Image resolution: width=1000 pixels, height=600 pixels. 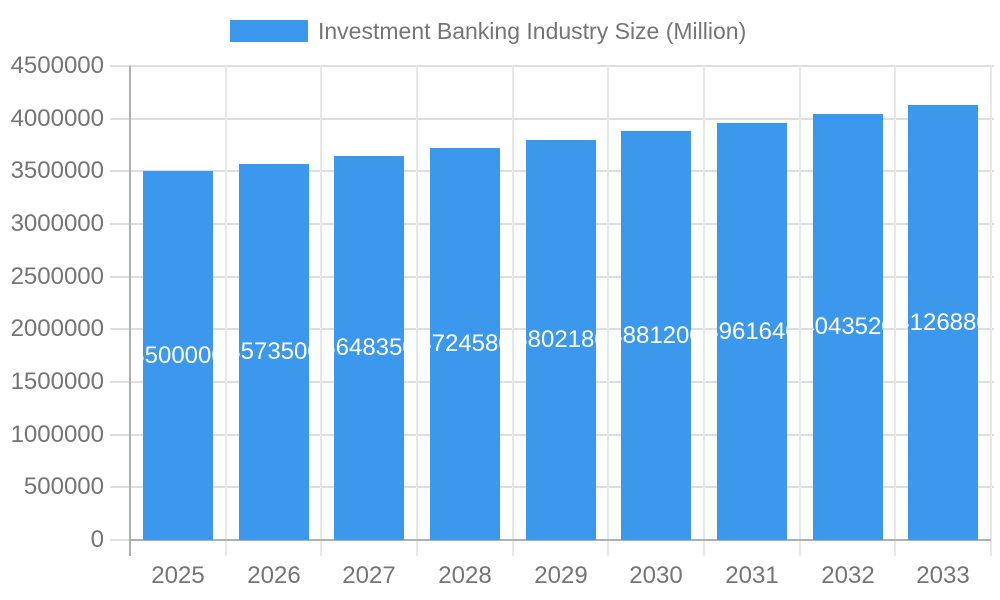 I want to click on bar-value-label: 4043520, so click(x=848, y=326).